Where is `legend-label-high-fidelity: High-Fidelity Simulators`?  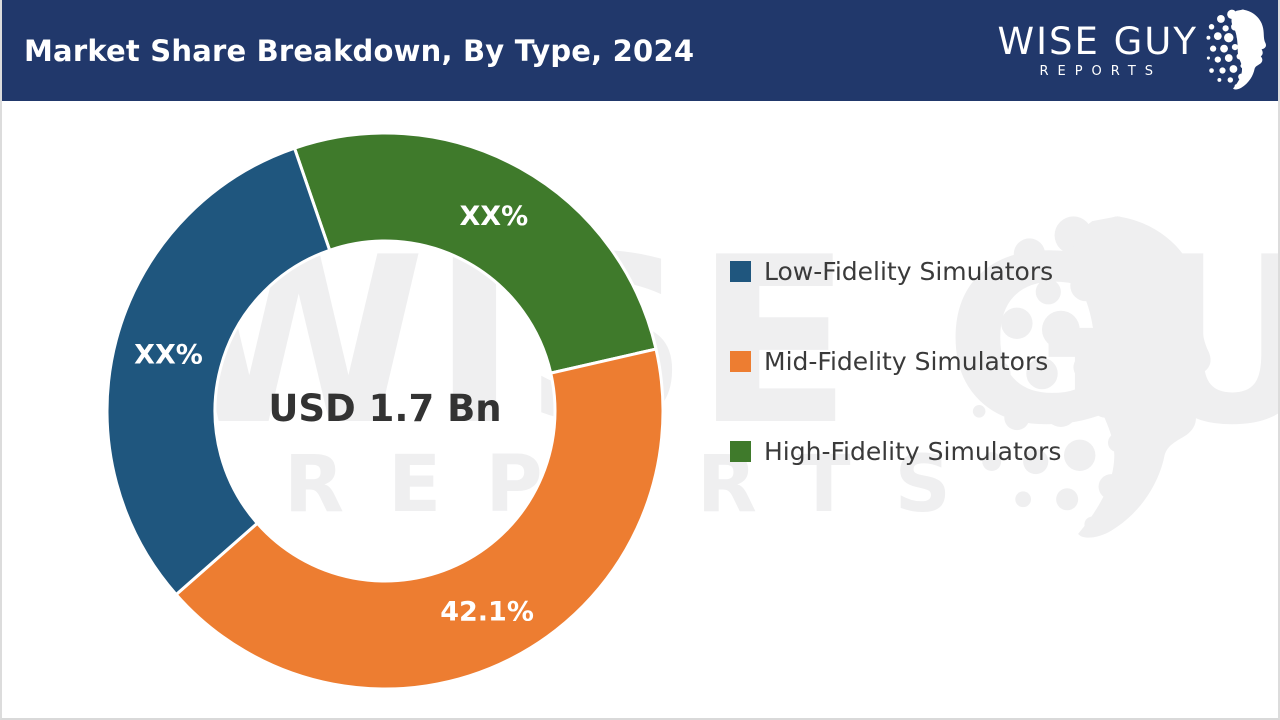 legend-label-high-fidelity: High-Fidelity Simulators is located at coordinates (913, 451).